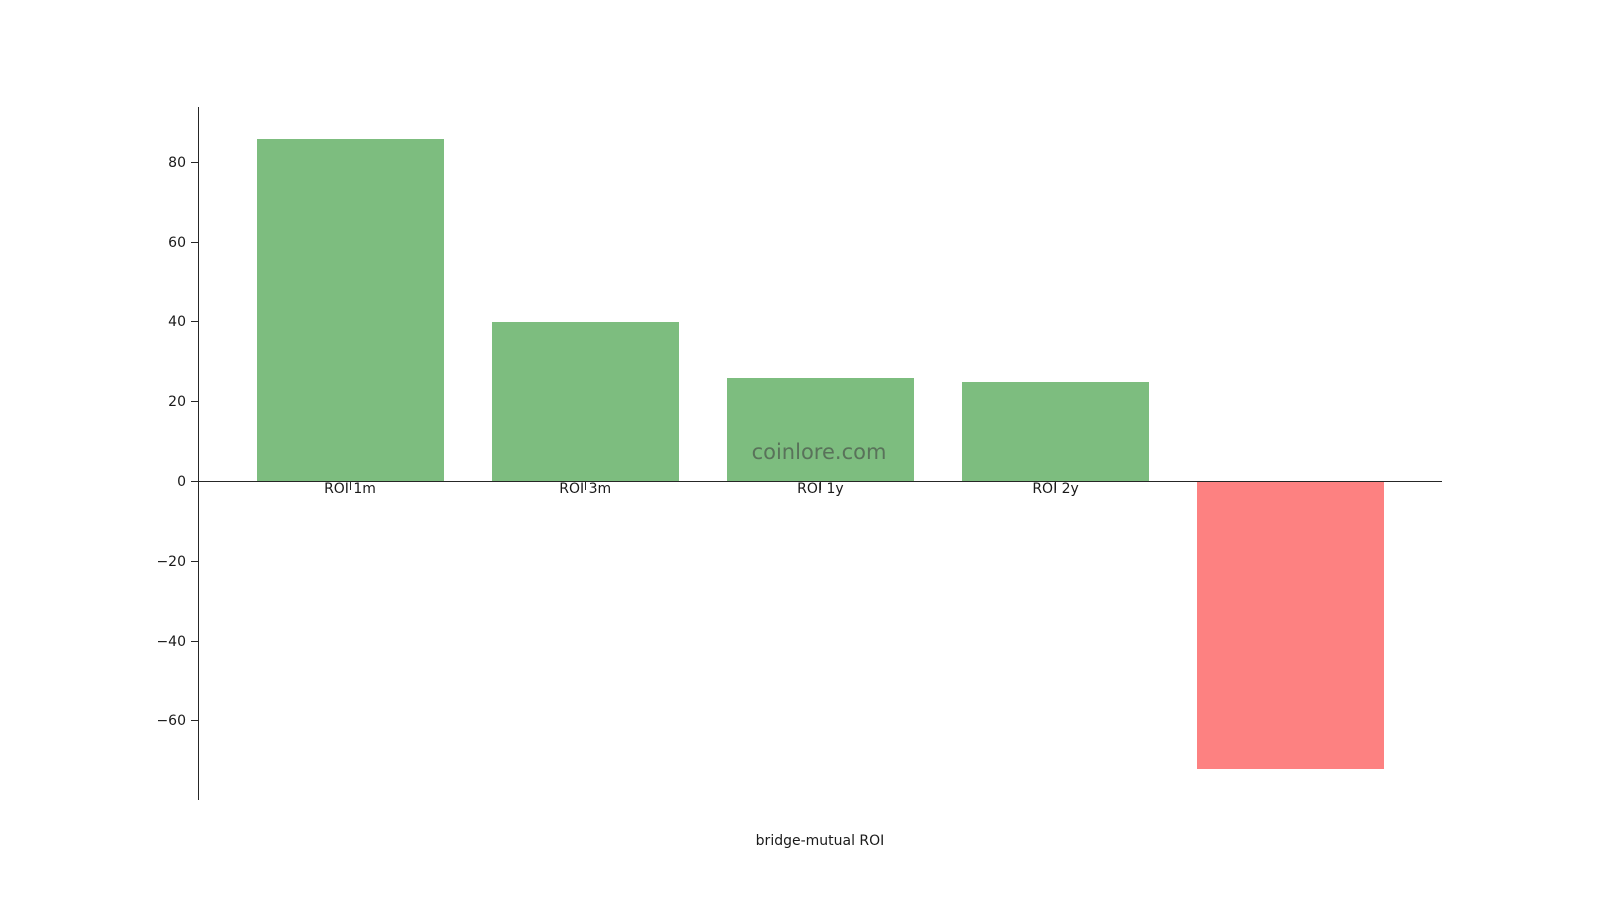 The width and height of the screenshot is (1600, 900). Describe the element at coordinates (1291, 626) in the screenshot. I see `negative-roi-bar` at that location.